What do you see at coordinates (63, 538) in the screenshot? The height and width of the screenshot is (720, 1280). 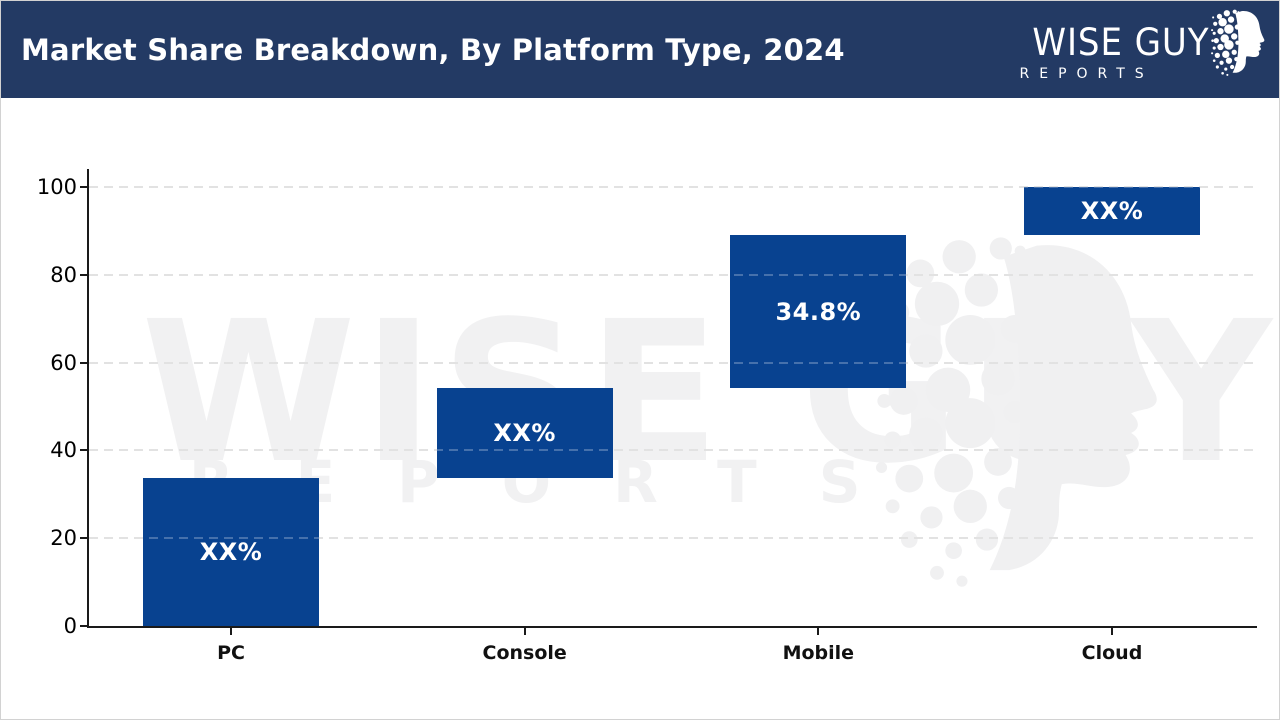 I see `y-tick-label: 20` at bounding box center [63, 538].